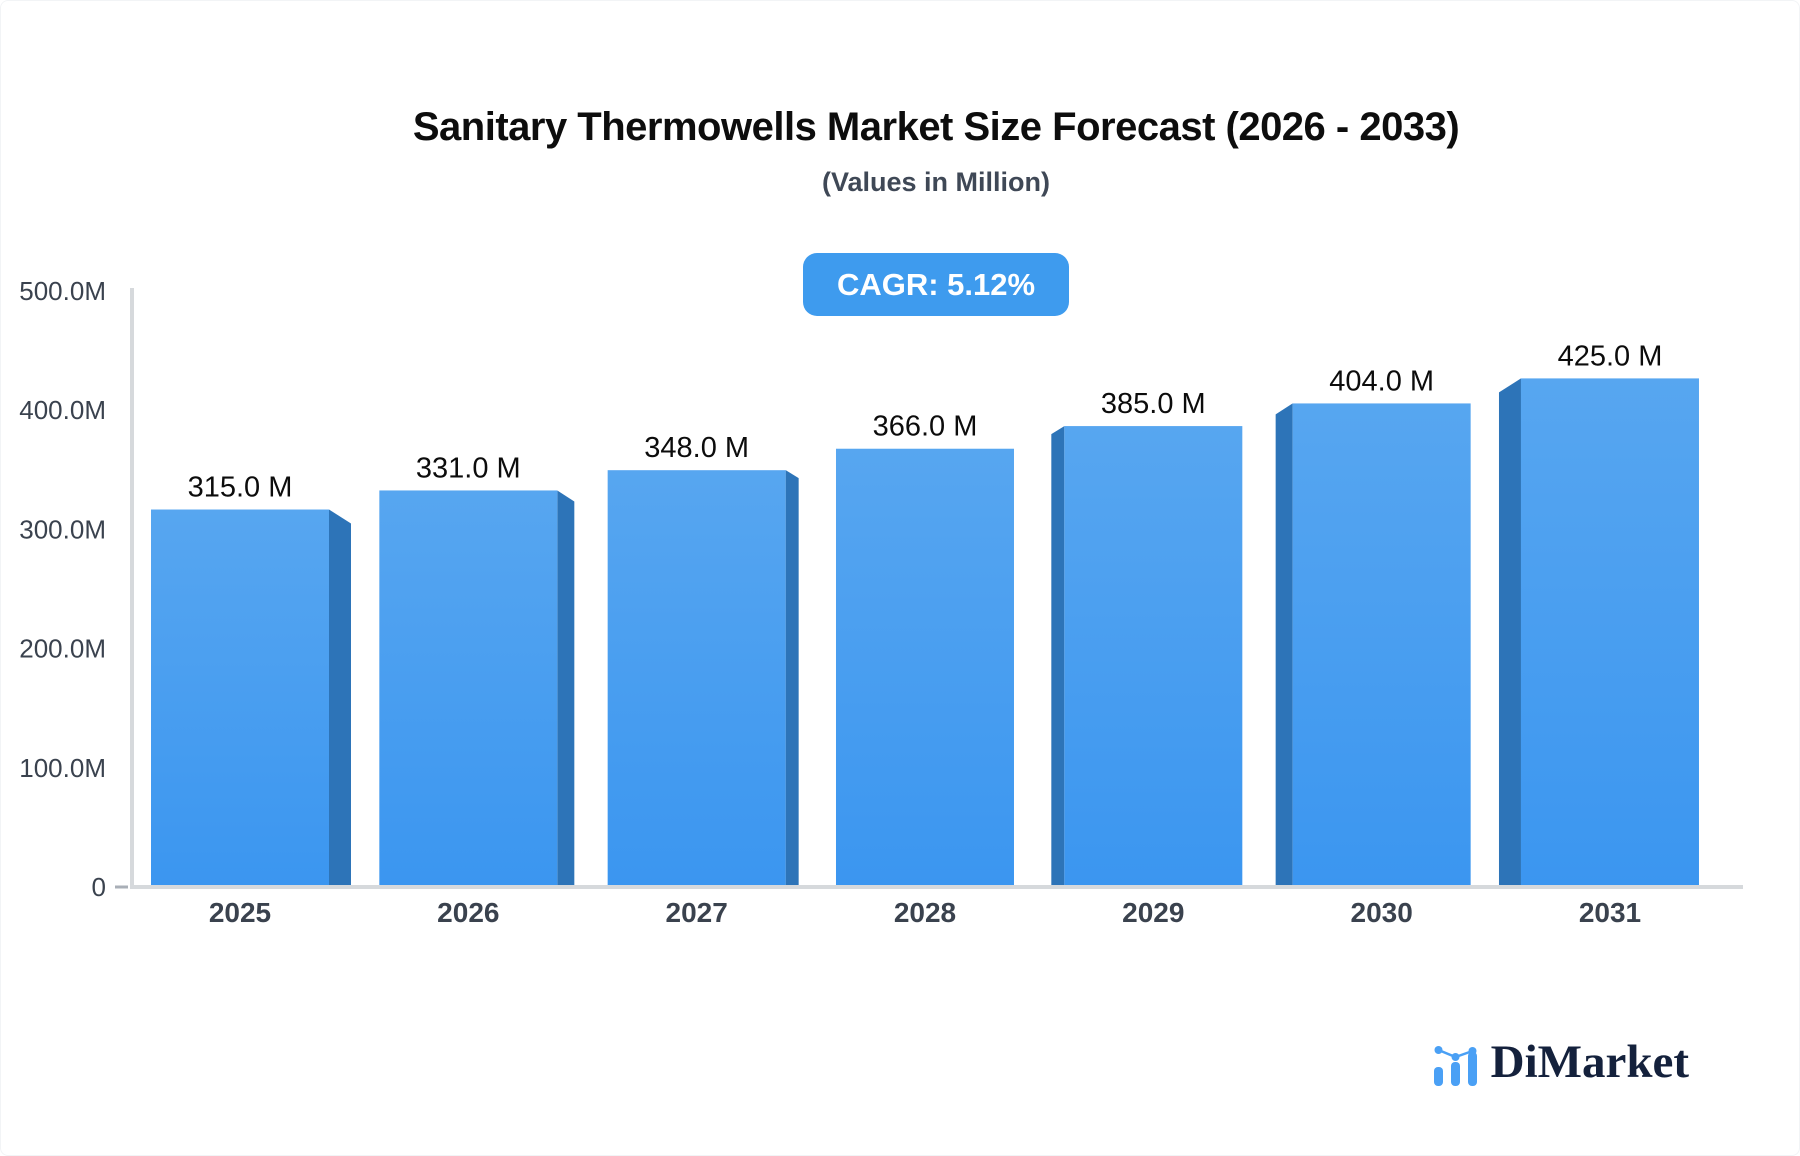  I want to click on x-axis-label: 2027, so click(697, 912).